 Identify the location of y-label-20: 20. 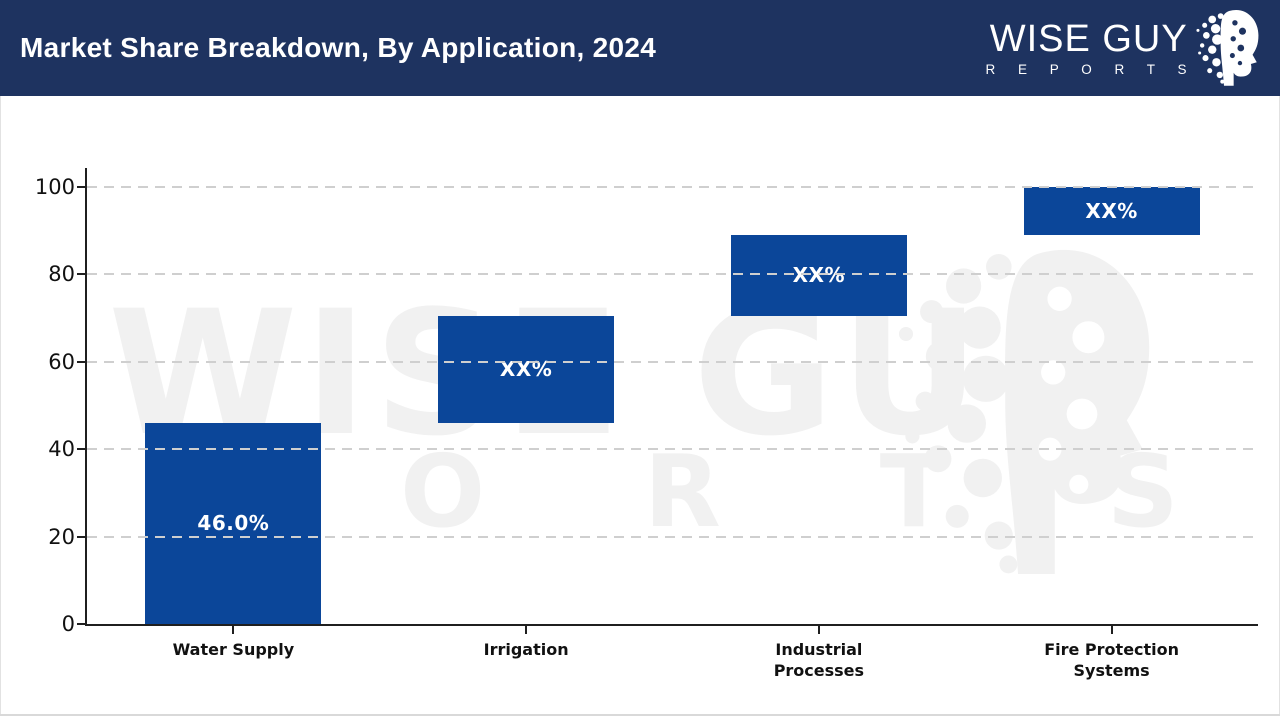
(61, 536).